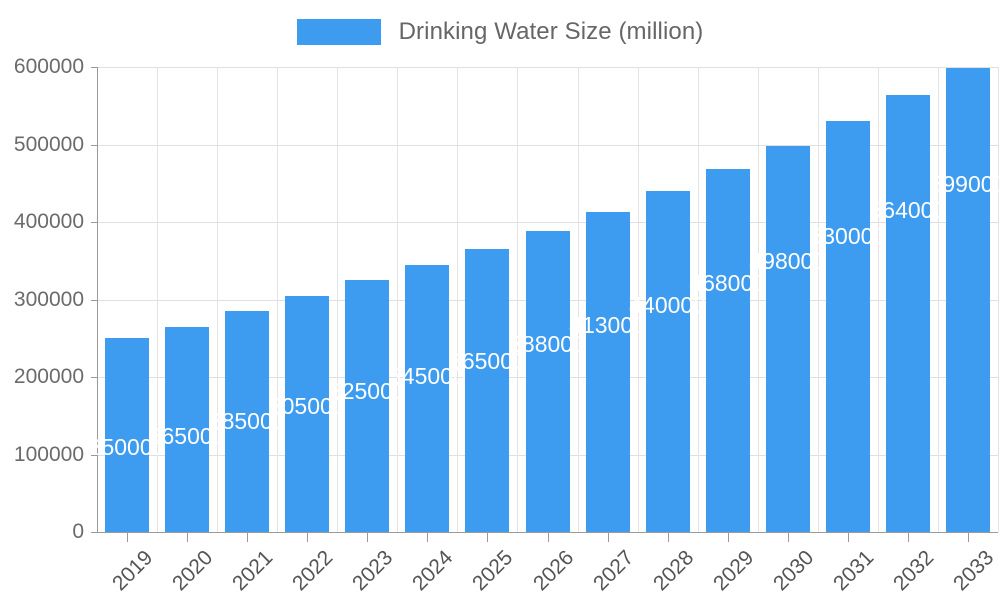  What do you see at coordinates (964, 183) in the screenshot?
I see `bar-value-label: 599000` at bounding box center [964, 183].